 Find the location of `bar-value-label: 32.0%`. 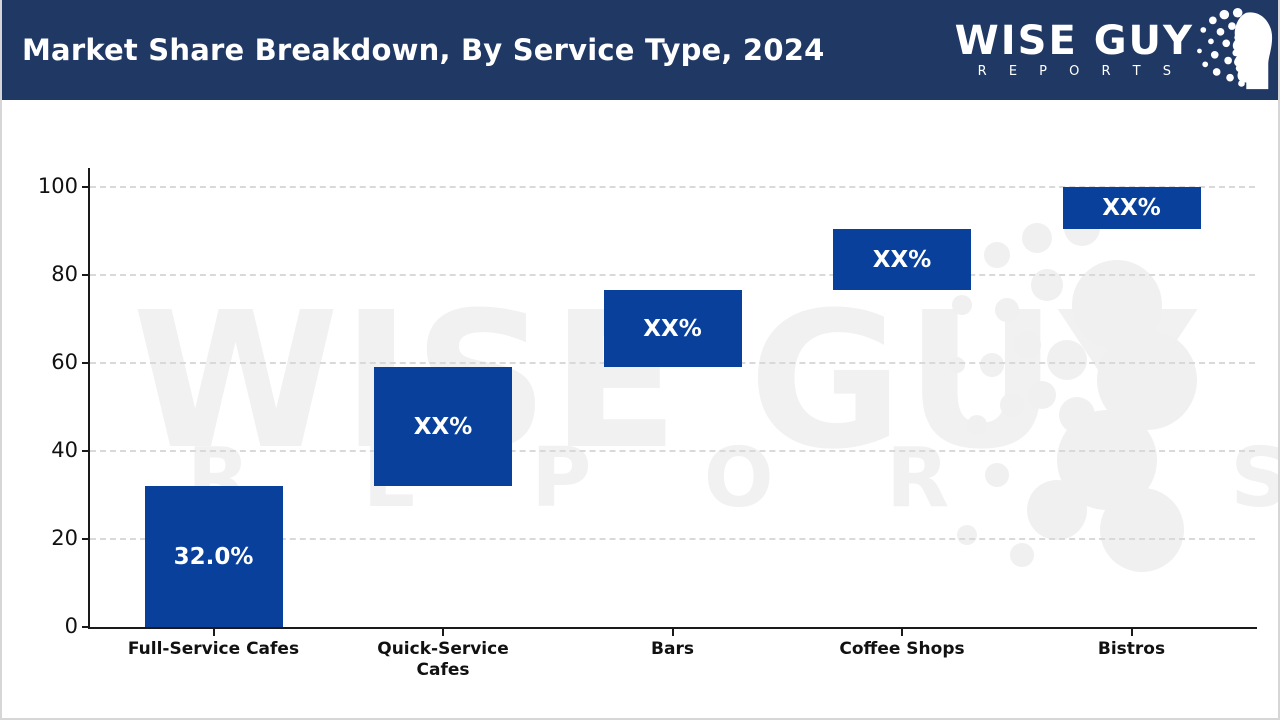

bar-value-label: 32.0% is located at coordinates (213, 556).